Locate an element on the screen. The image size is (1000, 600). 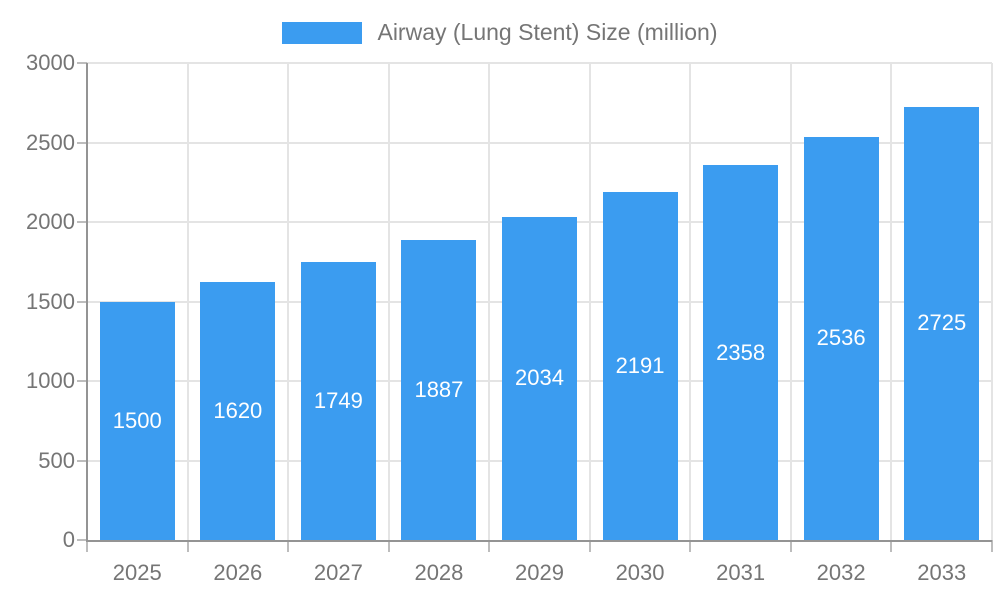
bar-2026: 1620 is located at coordinates (238, 411).